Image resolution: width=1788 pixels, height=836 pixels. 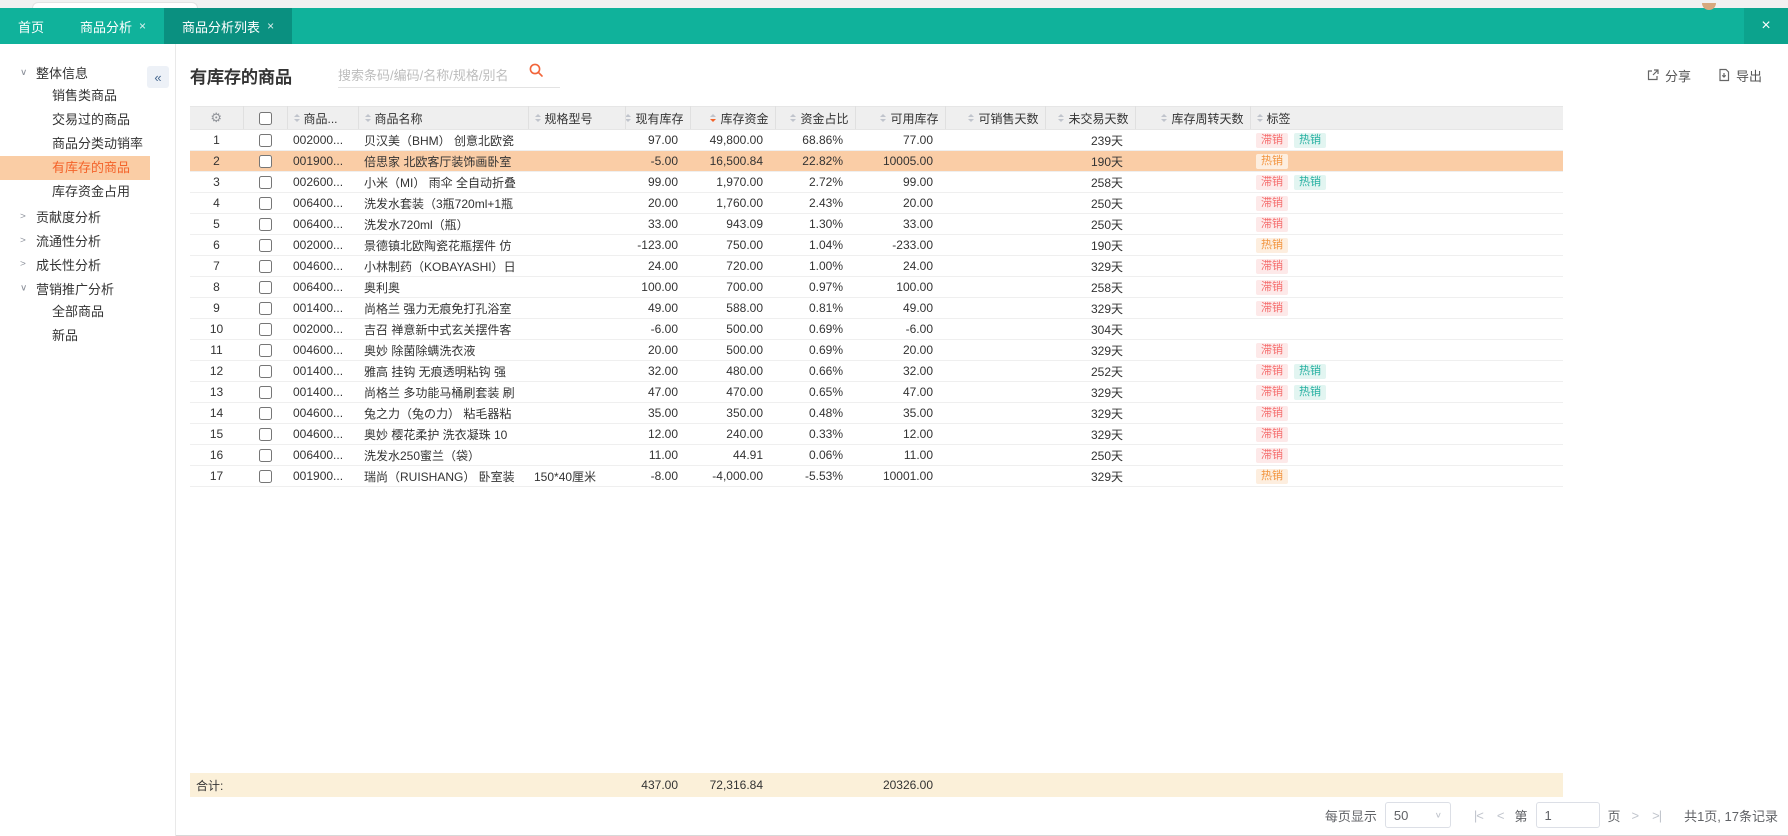 I want to click on column-header-label: 现有库存, so click(x=659, y=118).